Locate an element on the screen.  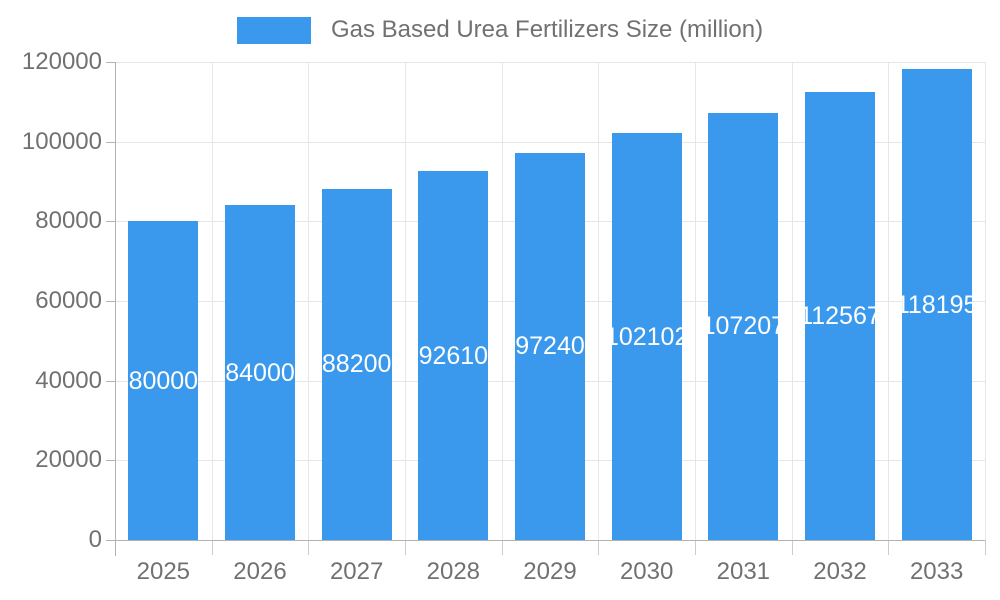
bar-value-label: 112567 is located at coordinates (840, 315).